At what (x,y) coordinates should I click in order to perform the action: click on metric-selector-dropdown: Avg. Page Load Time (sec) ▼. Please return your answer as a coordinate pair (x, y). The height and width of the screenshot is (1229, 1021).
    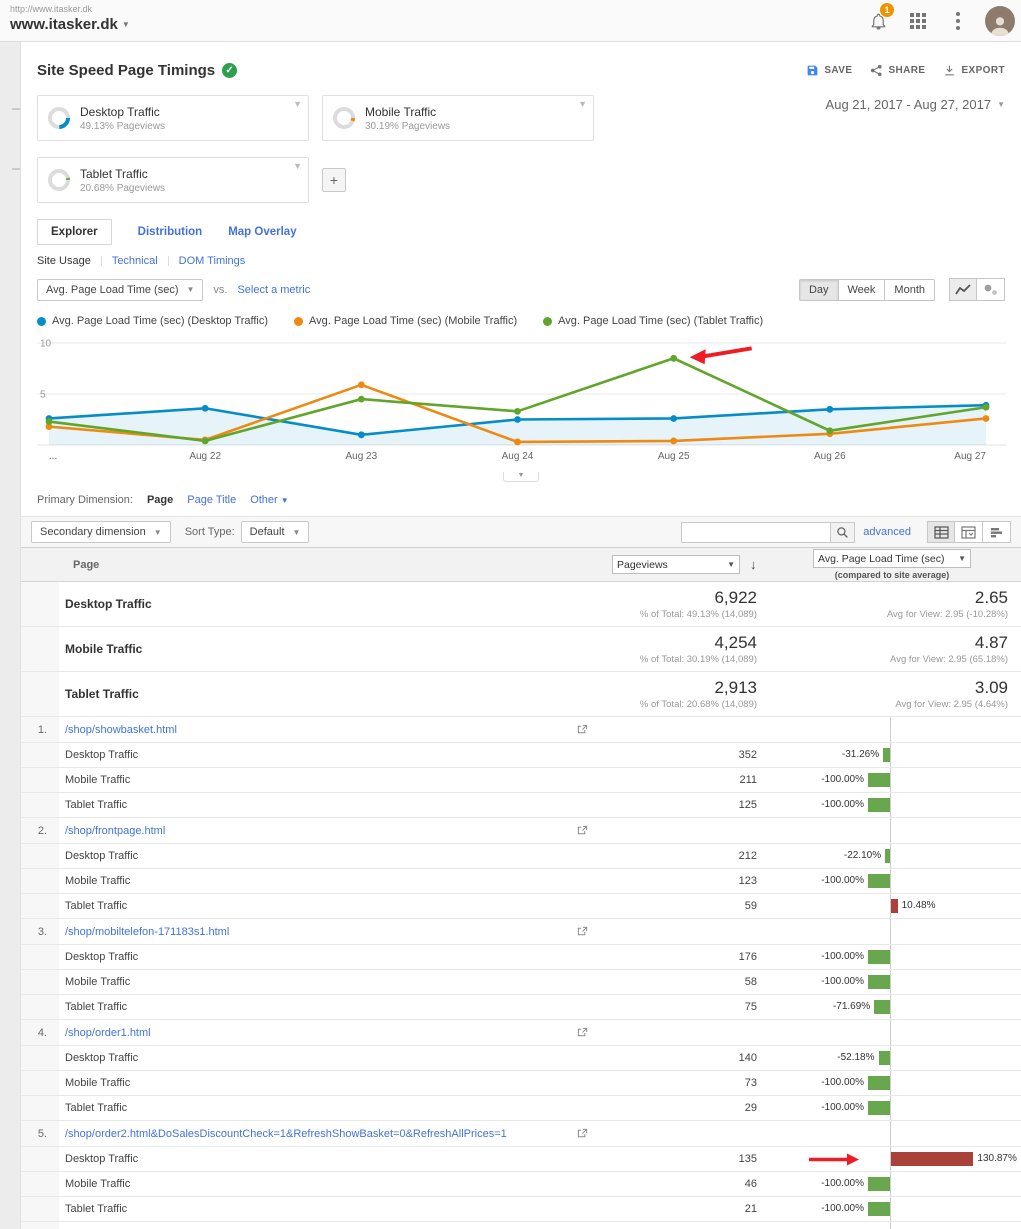
    Looking at the image, I should click on (120, 289).